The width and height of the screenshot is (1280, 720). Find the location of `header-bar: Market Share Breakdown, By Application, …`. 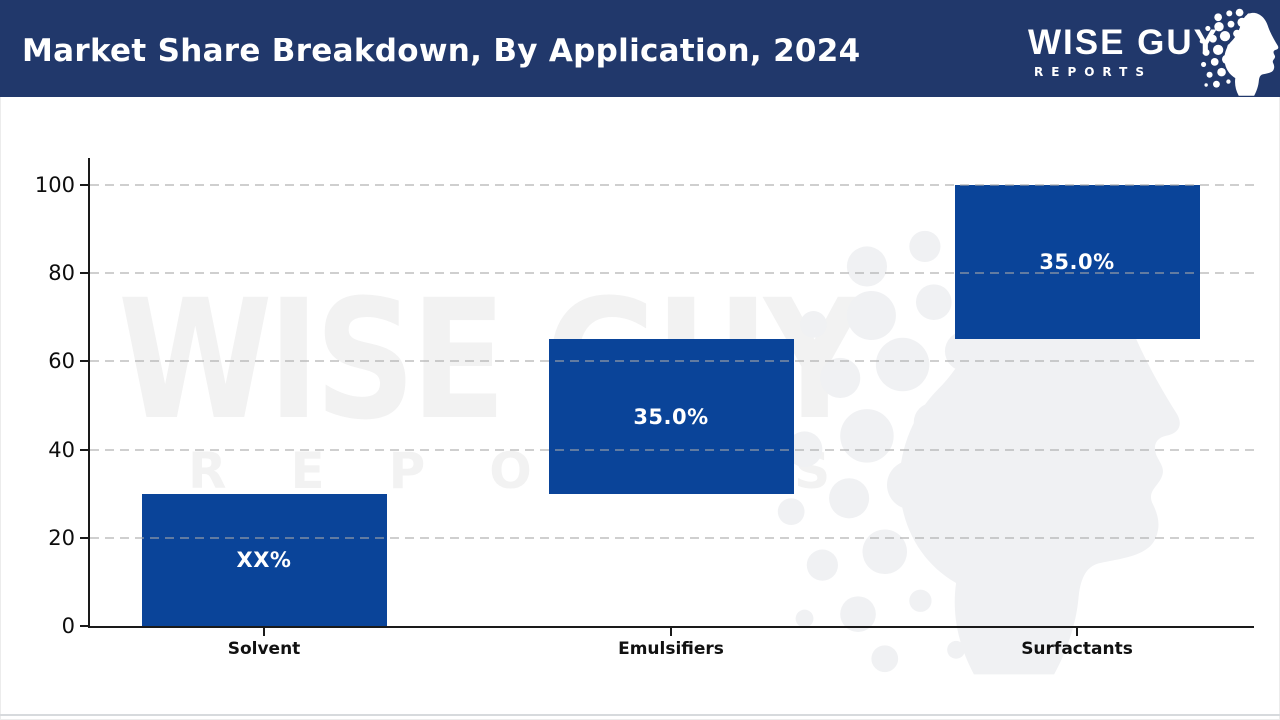

header-bar: Market Share Breakdown, By Application, … is located at coordinates (640, 48).